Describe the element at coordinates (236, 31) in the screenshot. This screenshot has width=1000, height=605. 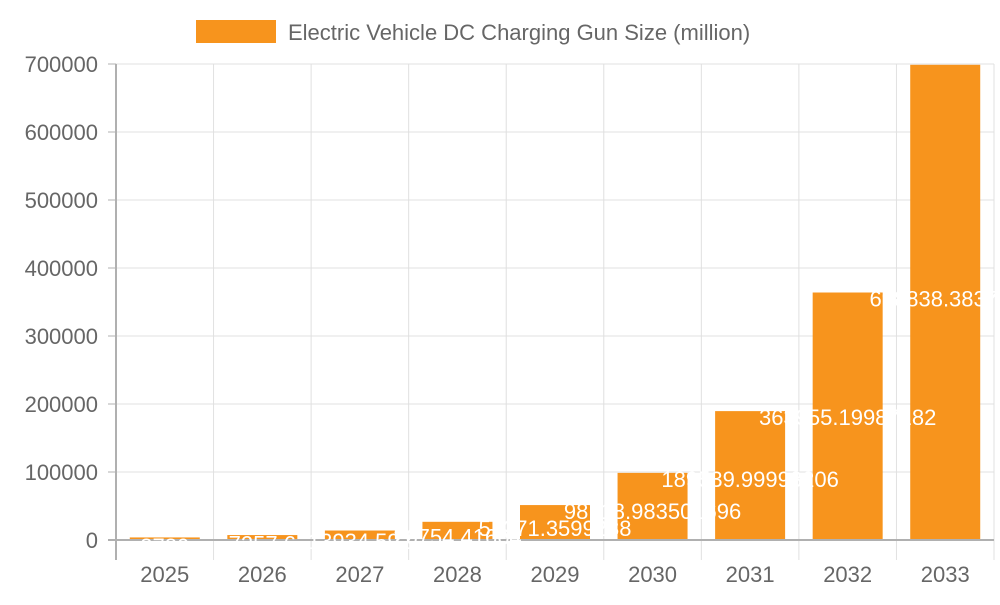
I see `legend-swatch` at that location.